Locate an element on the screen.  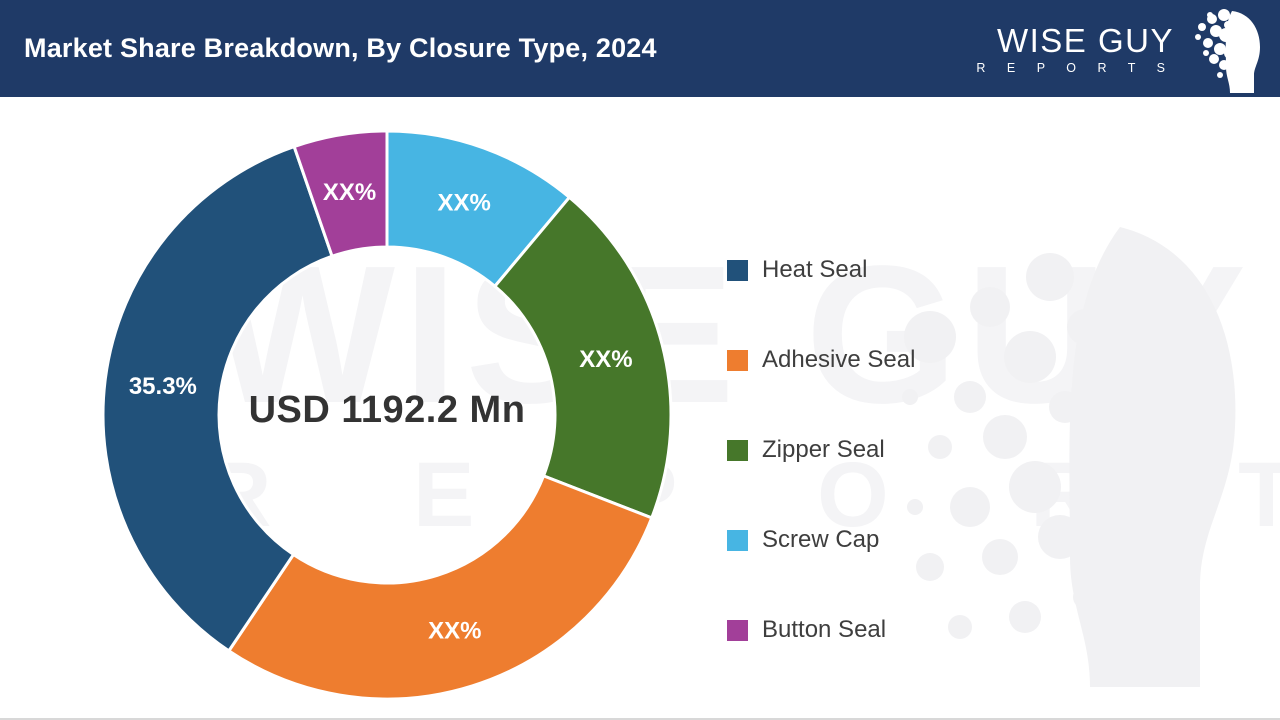
slice-label-heat-seal: 35.3% is located at coordinates (163, 386).